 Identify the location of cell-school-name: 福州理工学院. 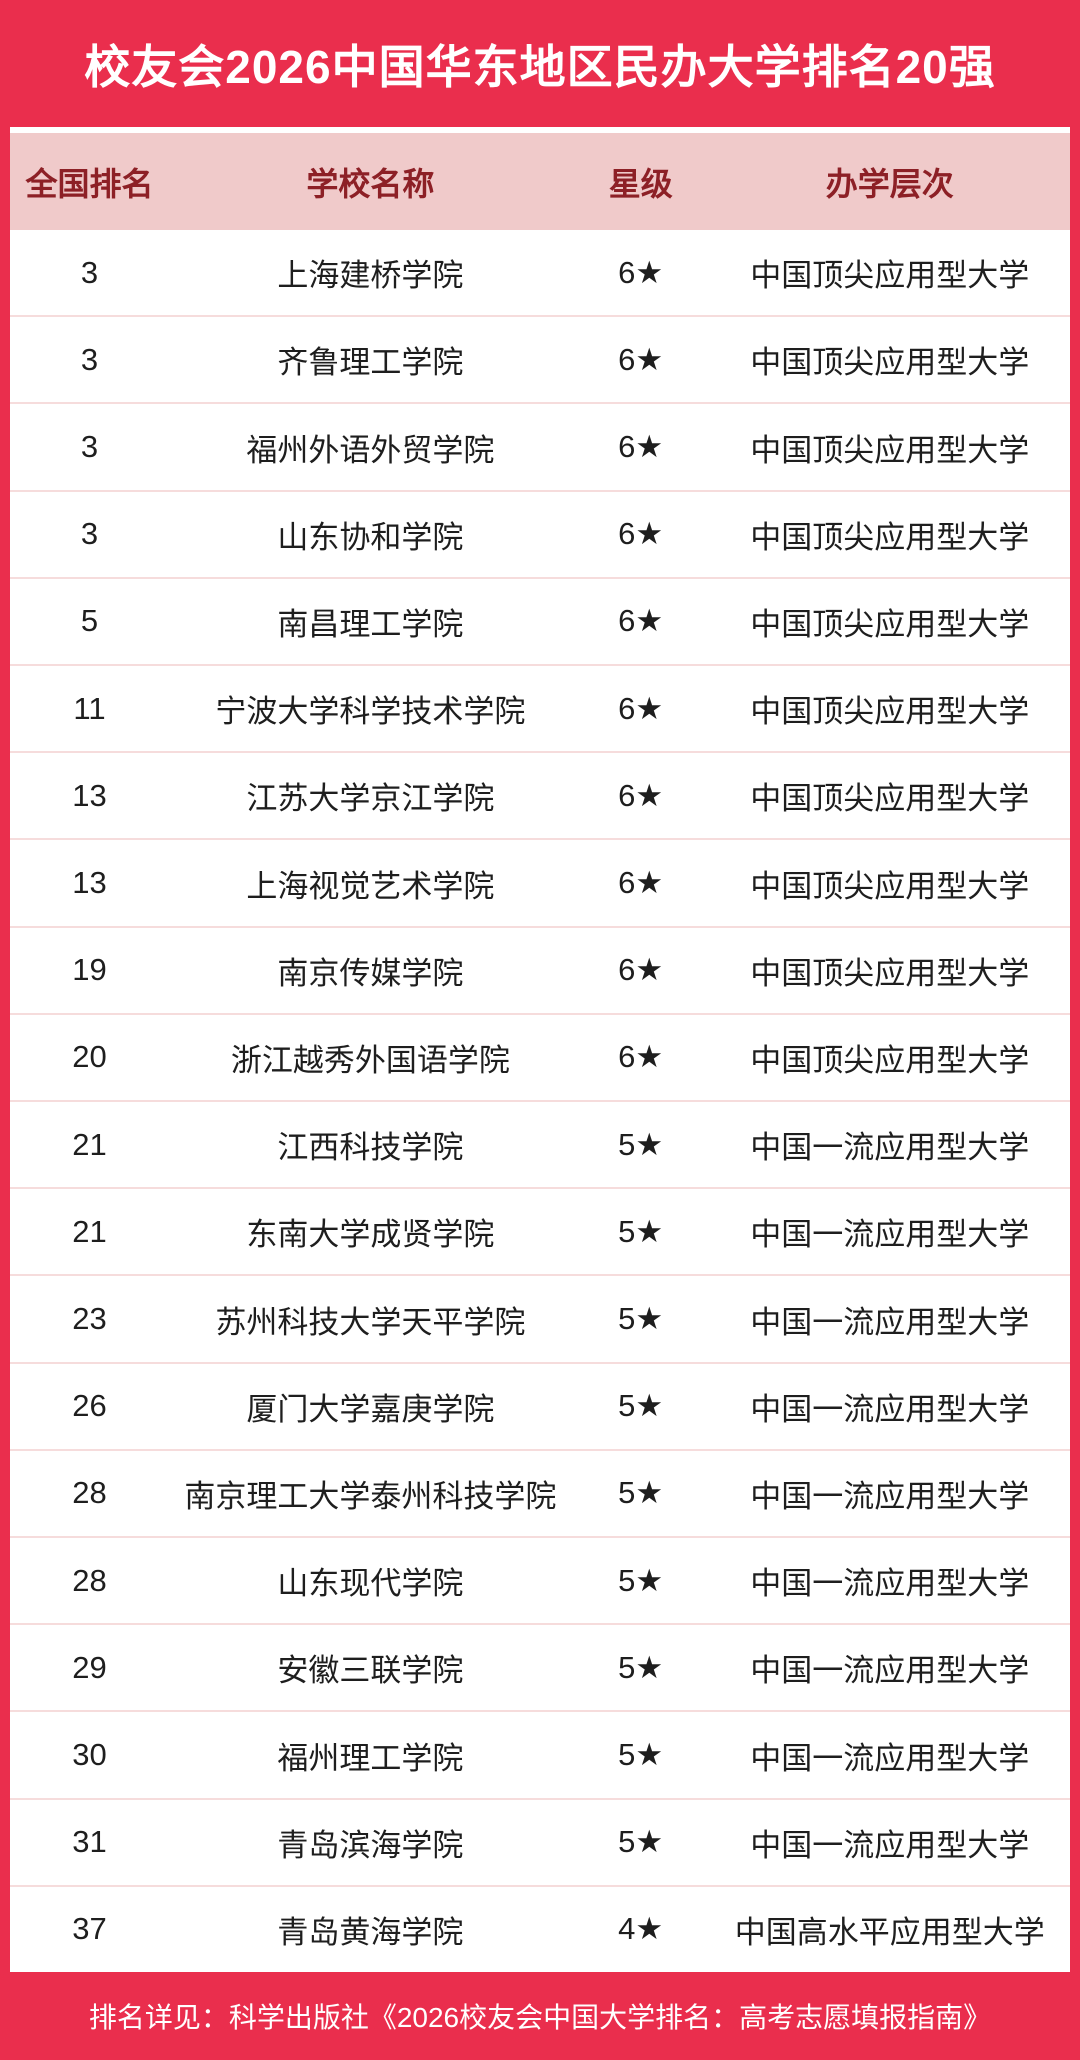
(370, 1758).